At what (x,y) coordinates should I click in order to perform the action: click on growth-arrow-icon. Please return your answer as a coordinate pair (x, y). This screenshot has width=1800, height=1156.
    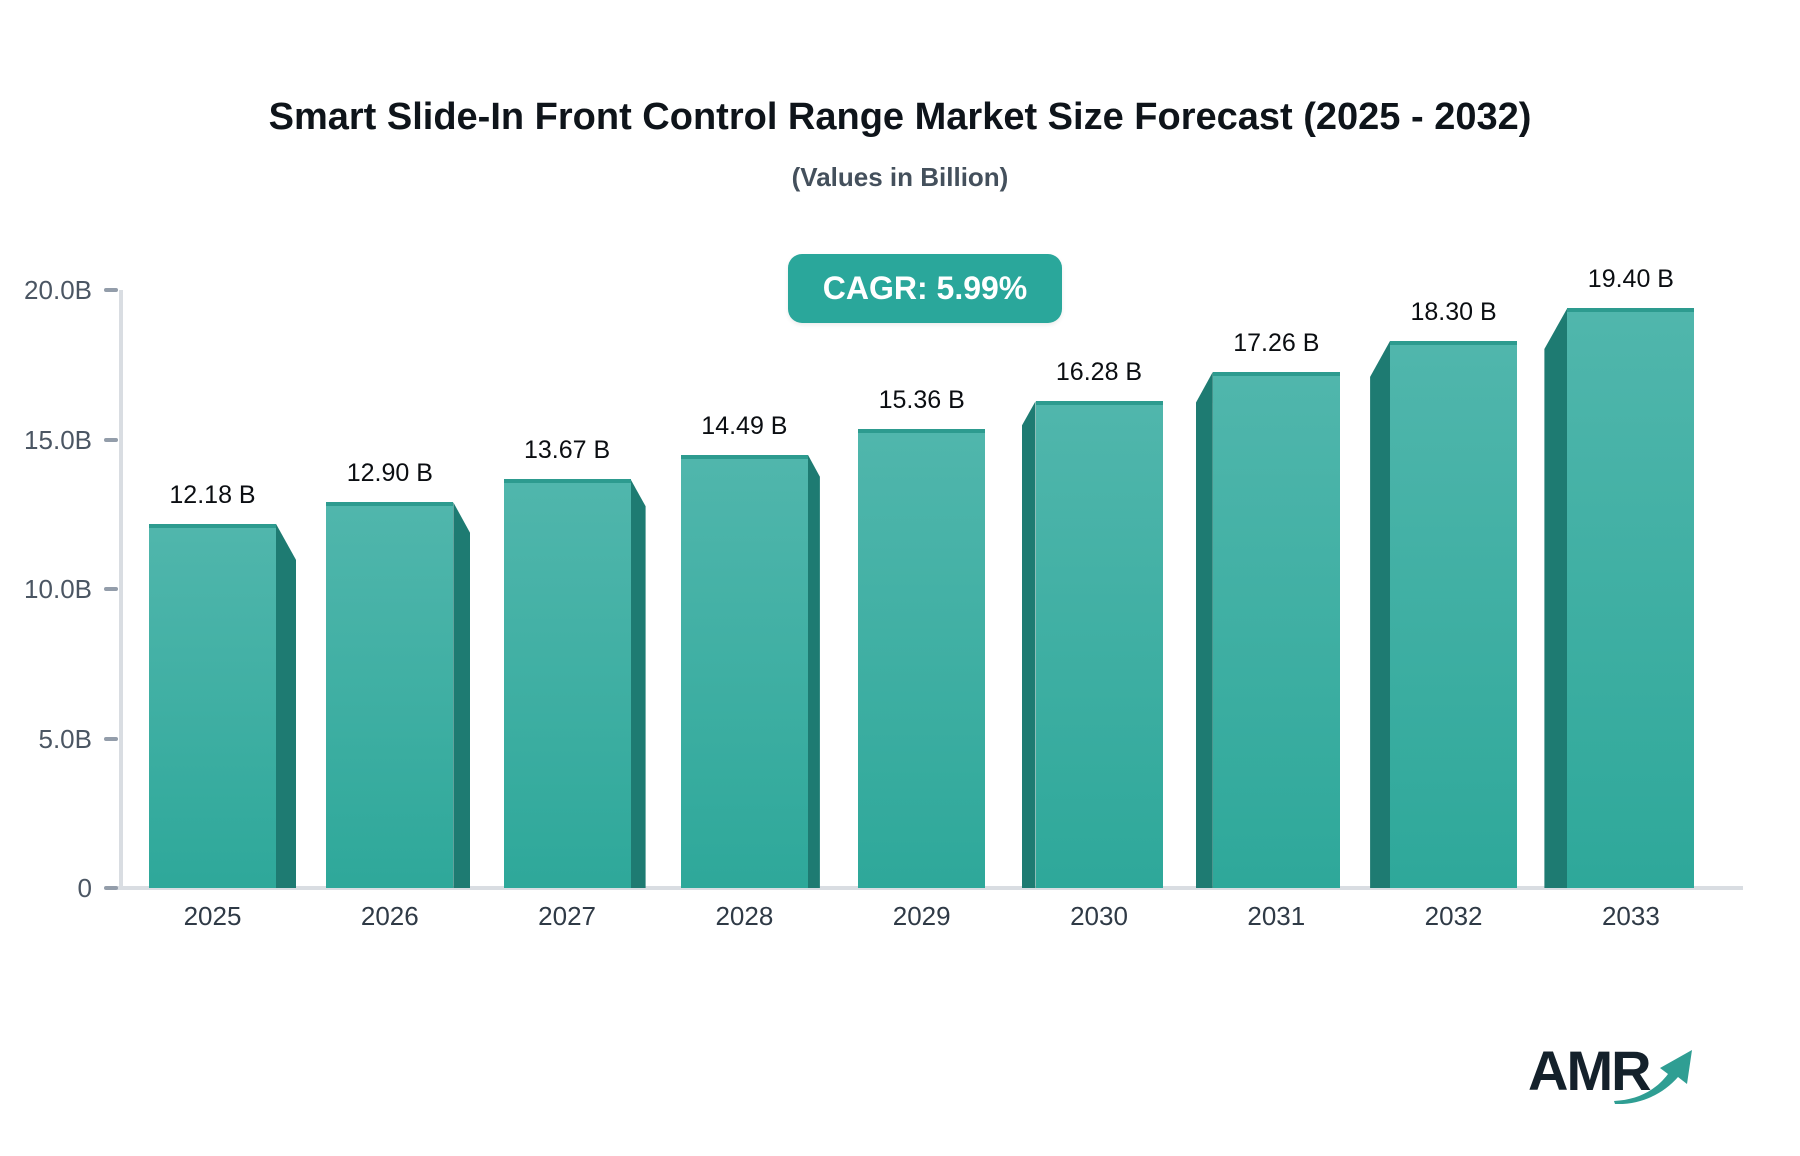
    Looking at the image, I should click on (1653, 1077).